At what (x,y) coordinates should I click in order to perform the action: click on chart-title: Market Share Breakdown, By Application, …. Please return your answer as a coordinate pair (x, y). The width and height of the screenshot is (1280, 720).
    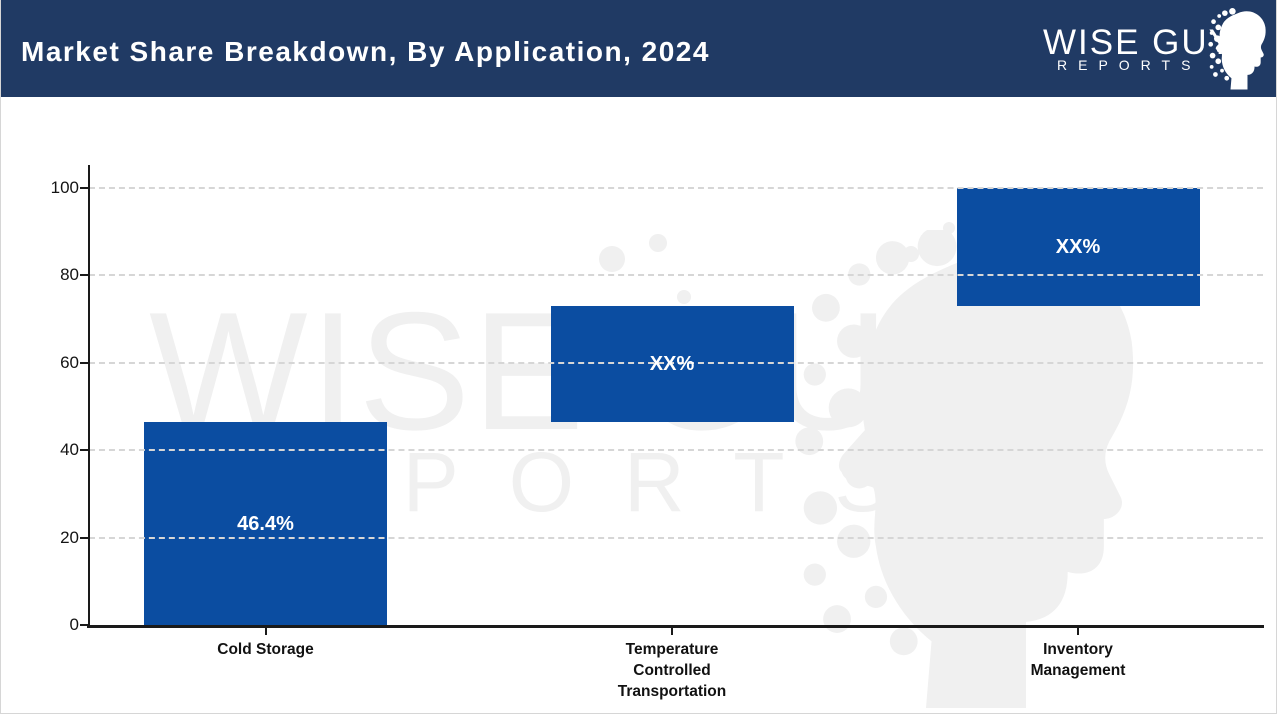
    Looking at the image, I should click on (365, 51).